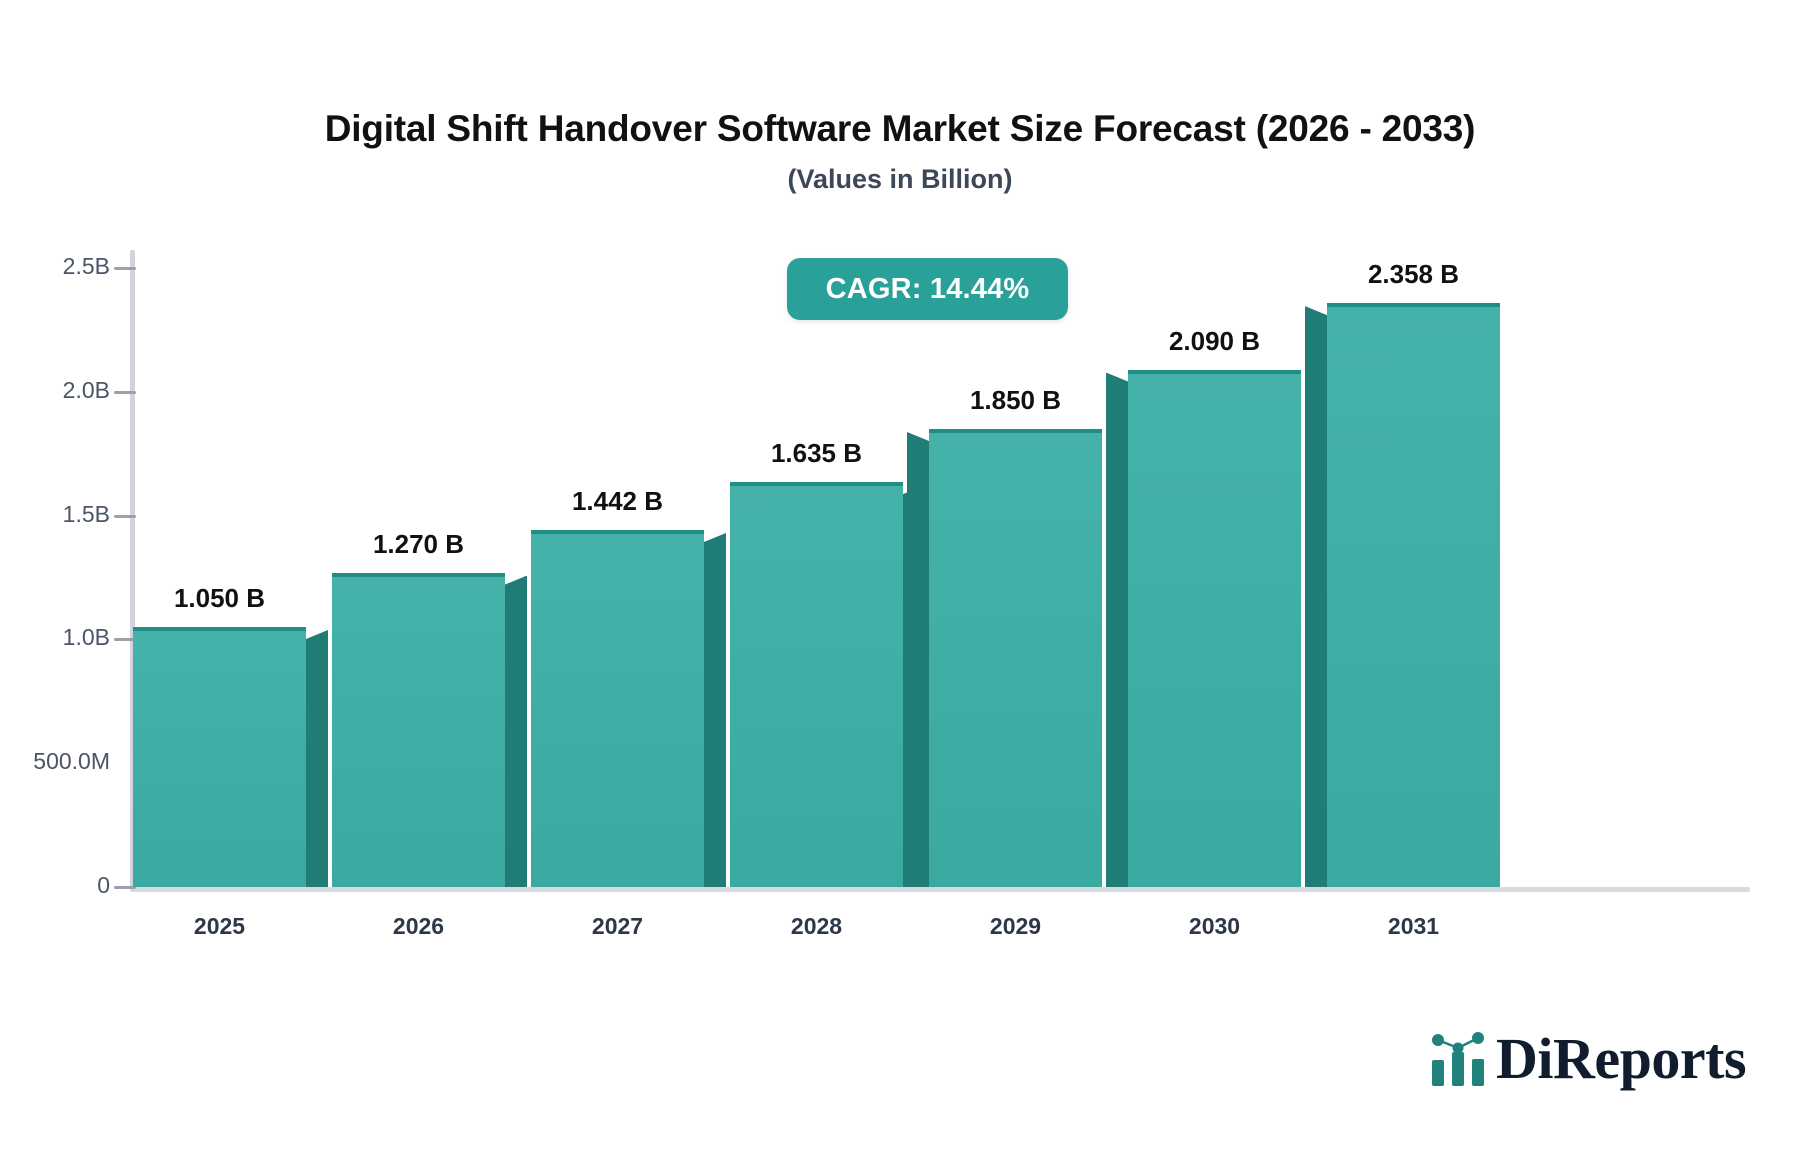 The image size is (1800, 1156). I want to click on bar-value-label: 2.358 B, so click(1413, 274).